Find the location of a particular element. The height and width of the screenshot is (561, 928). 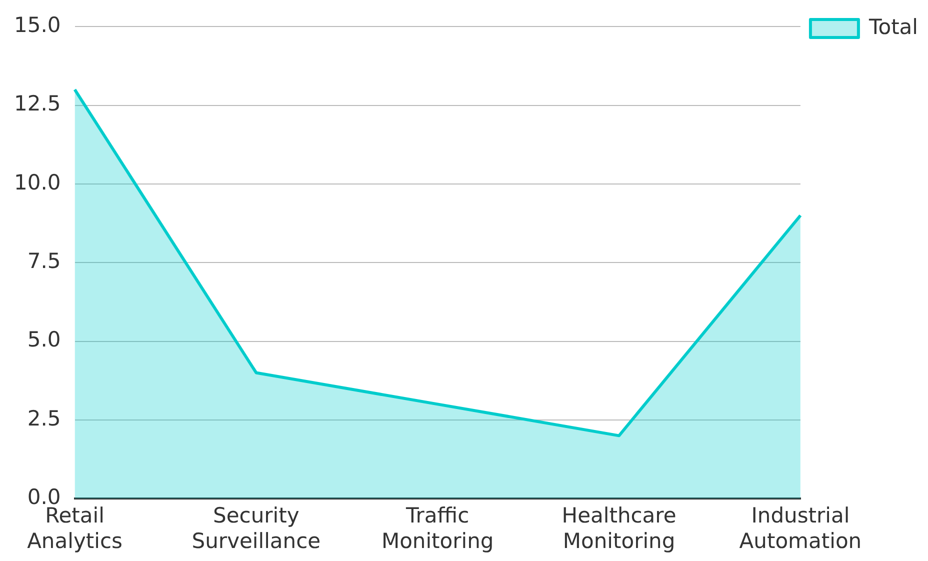

x-tick-label: Security Surveillance is located at coordinates (256, 528).